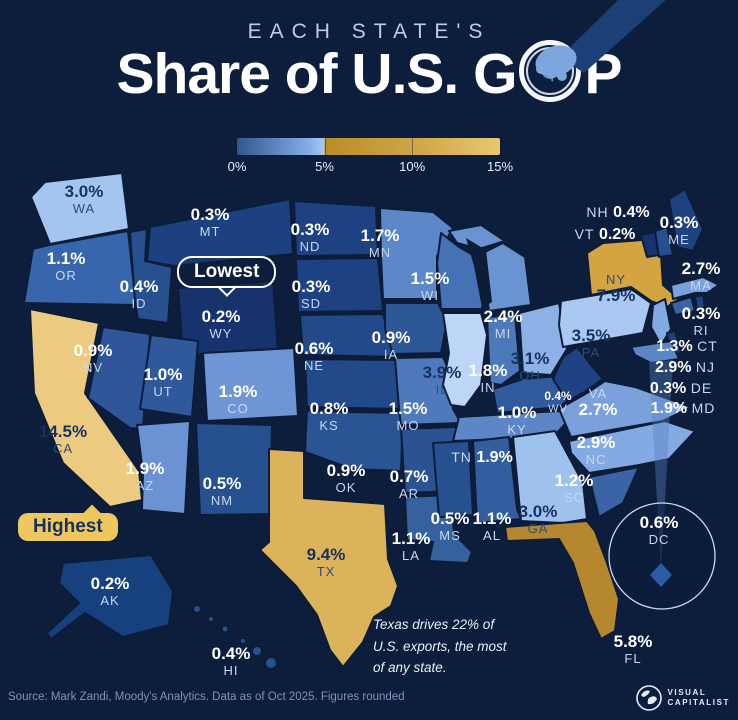 Image resolution: width=738 pixels, height=720 pixels. I want to click on state-label-or: 1.1% OR, so click(66, 266).